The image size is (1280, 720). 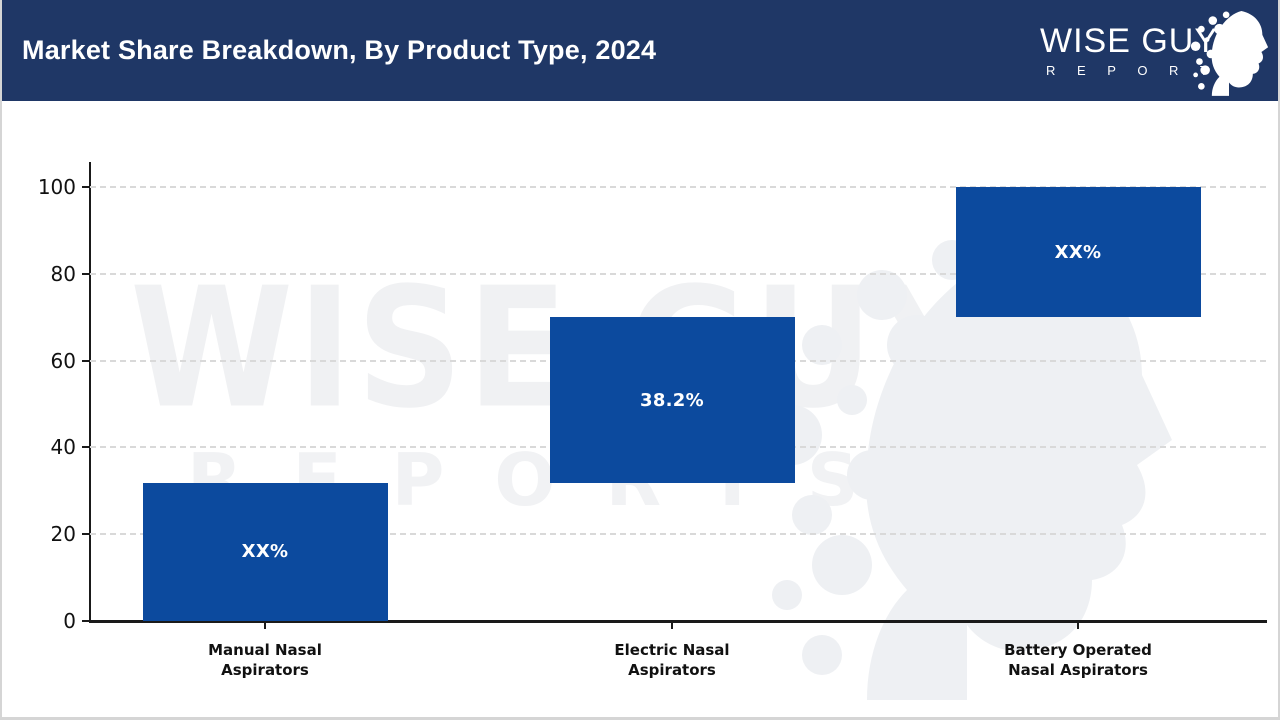 I want to click on x-category-label-3: Battery Operated Nasal Aspirators, so click(x=1078, y=660).